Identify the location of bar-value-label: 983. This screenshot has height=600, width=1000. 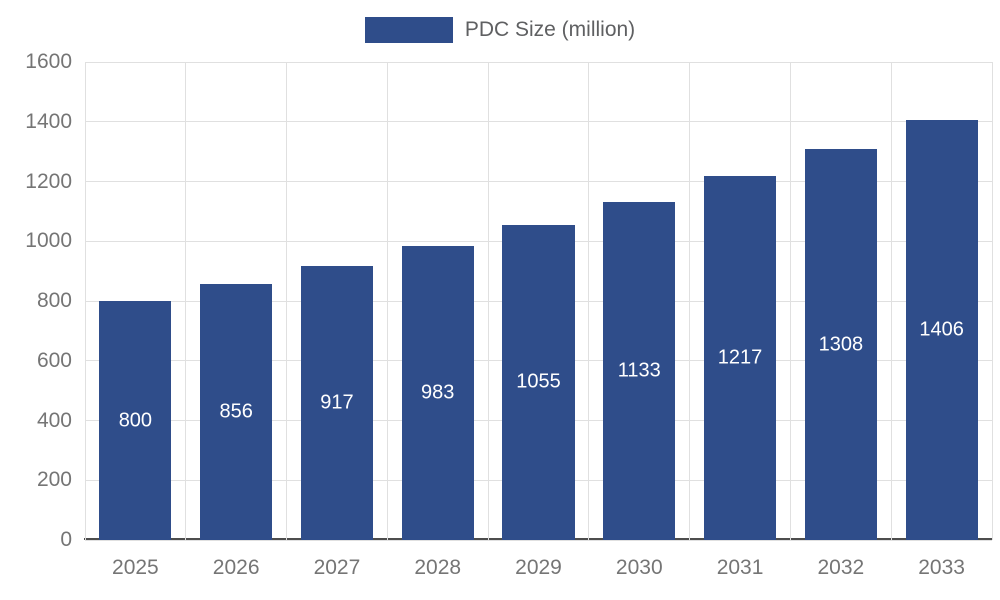
(438, 392).